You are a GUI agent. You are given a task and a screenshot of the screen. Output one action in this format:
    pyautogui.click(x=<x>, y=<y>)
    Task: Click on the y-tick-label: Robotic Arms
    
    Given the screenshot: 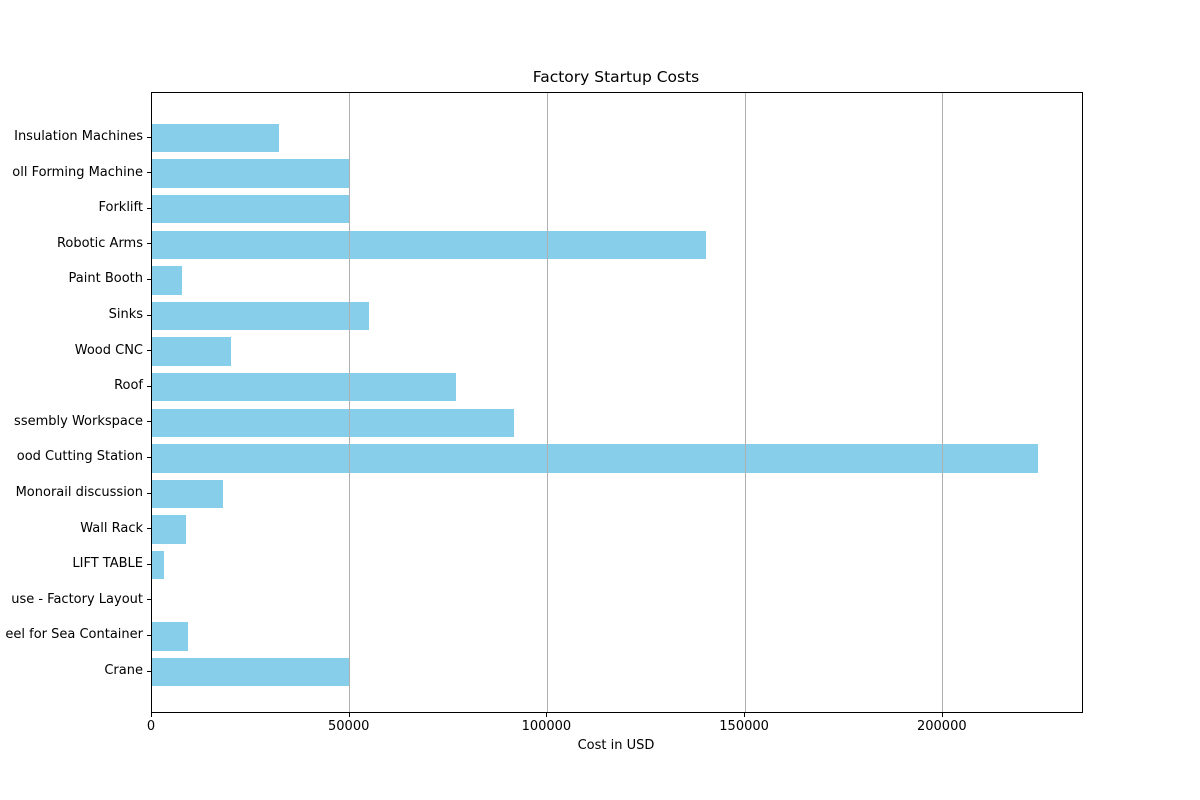 What is the action you would take?
    pyautogui.click(x=99, y=243)
    